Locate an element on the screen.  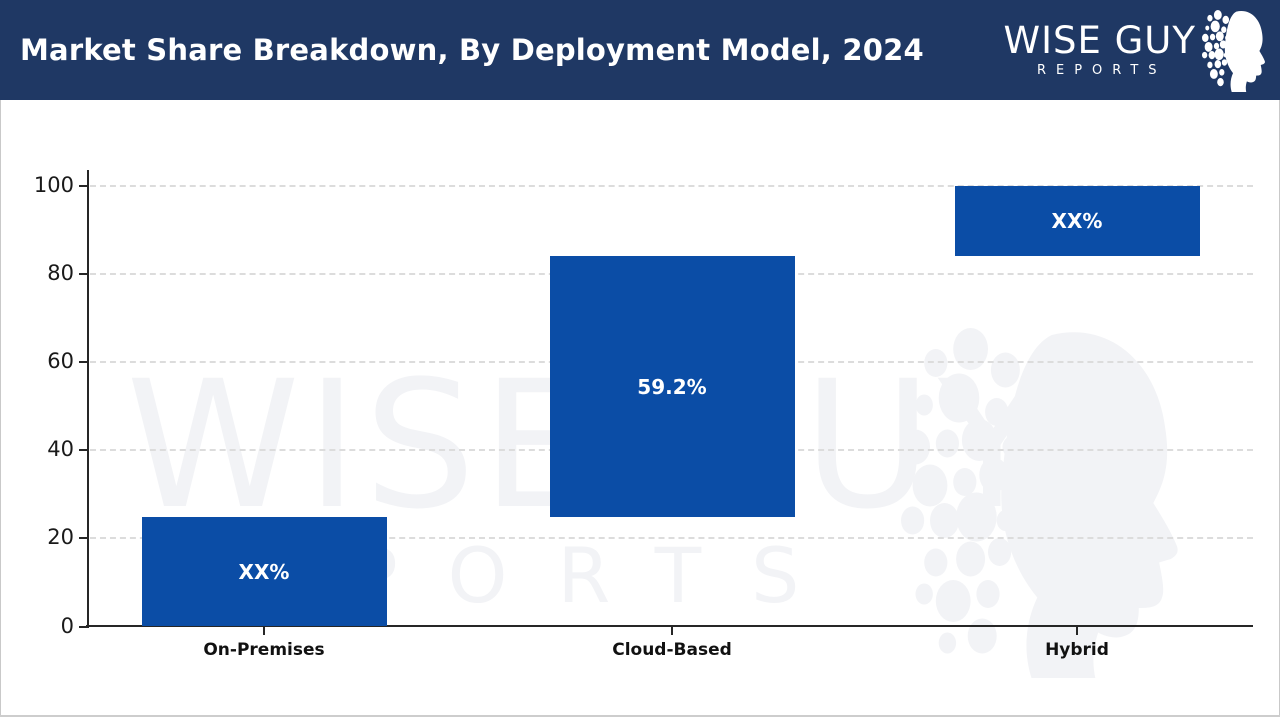
watermark-head-icon is located at coordinates (1039, 503).